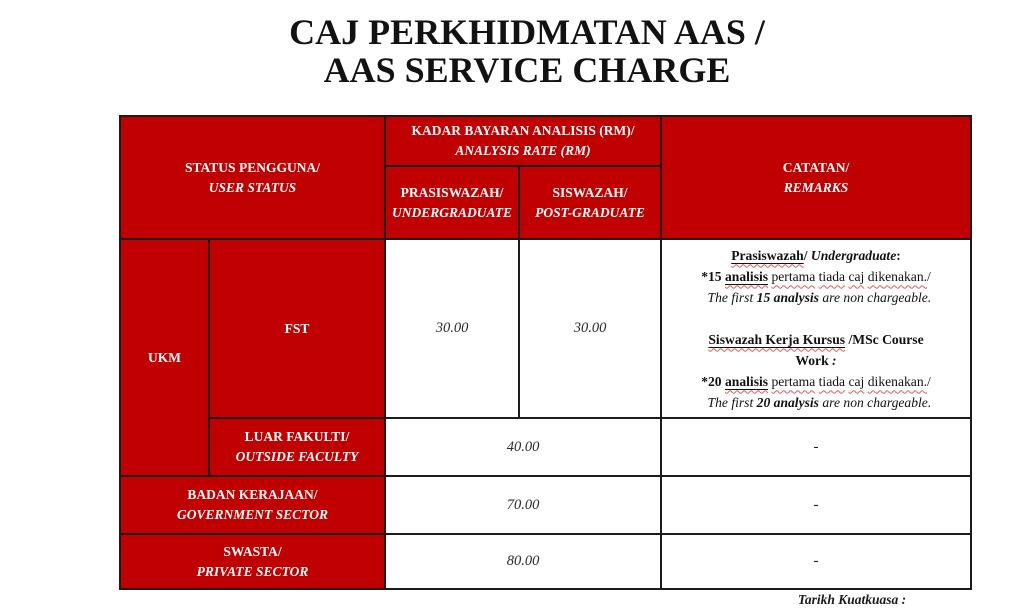 Image resolution: width=1024 pixels, height=615 pixels. Describe the element at coordinates (252, 571) in the screenshot. I see `cell-private-line2: PRIVATE SECTOR` at that location.